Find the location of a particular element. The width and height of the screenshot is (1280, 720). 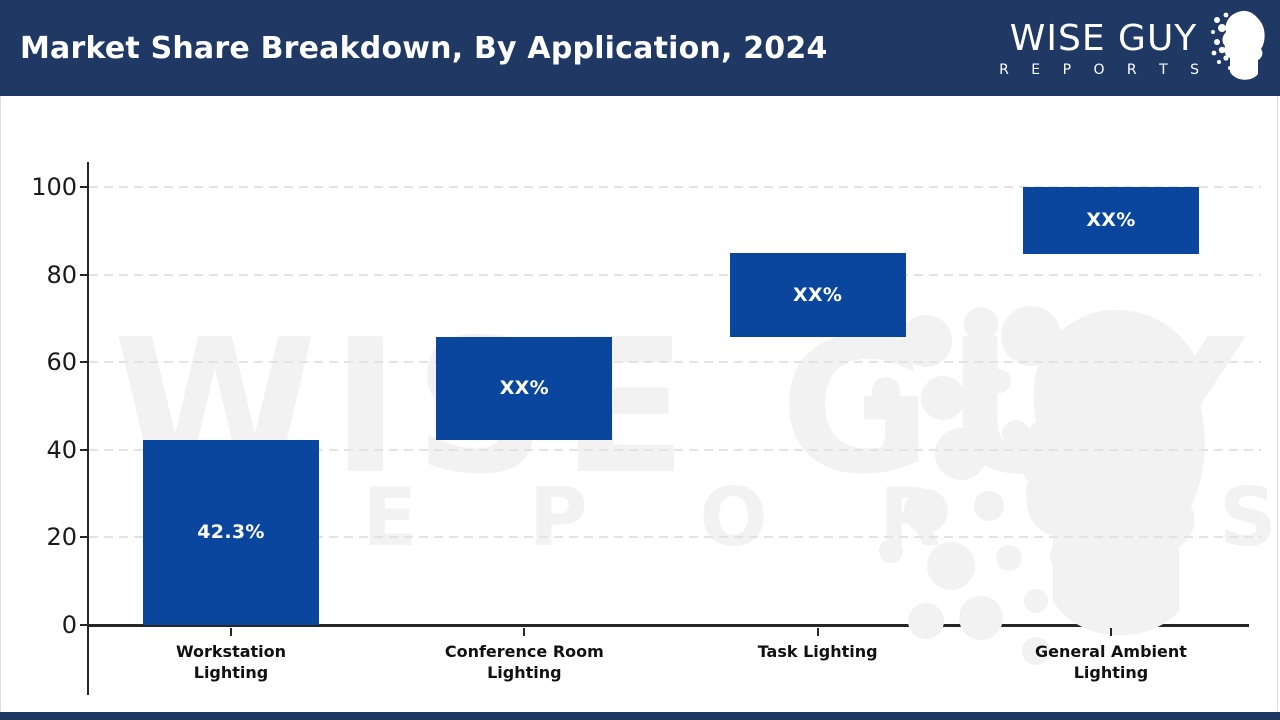

wise-guy-reports-logo: WISE GUY R E P O R T S is located at coordinates (1134, 49).